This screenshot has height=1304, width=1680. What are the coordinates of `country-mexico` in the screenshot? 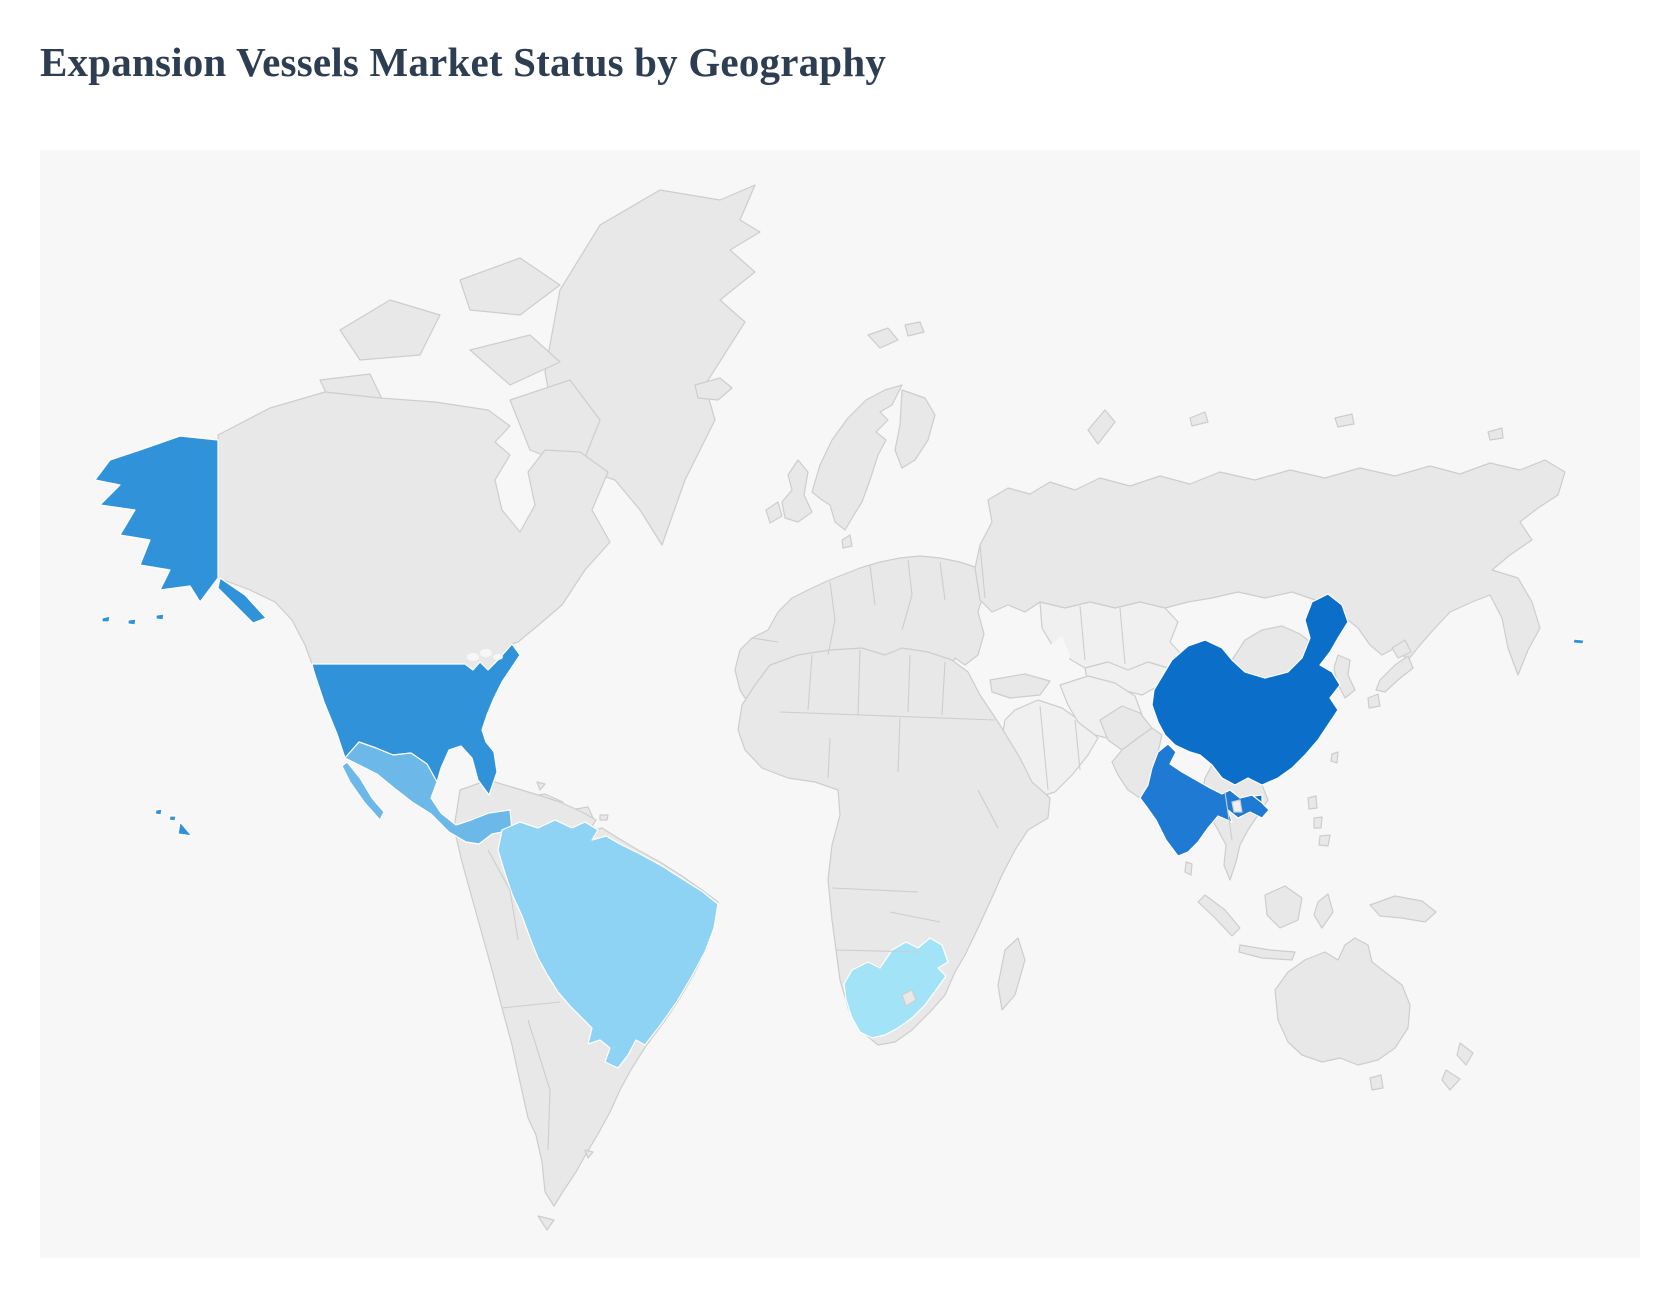 It's located at (428, 793).